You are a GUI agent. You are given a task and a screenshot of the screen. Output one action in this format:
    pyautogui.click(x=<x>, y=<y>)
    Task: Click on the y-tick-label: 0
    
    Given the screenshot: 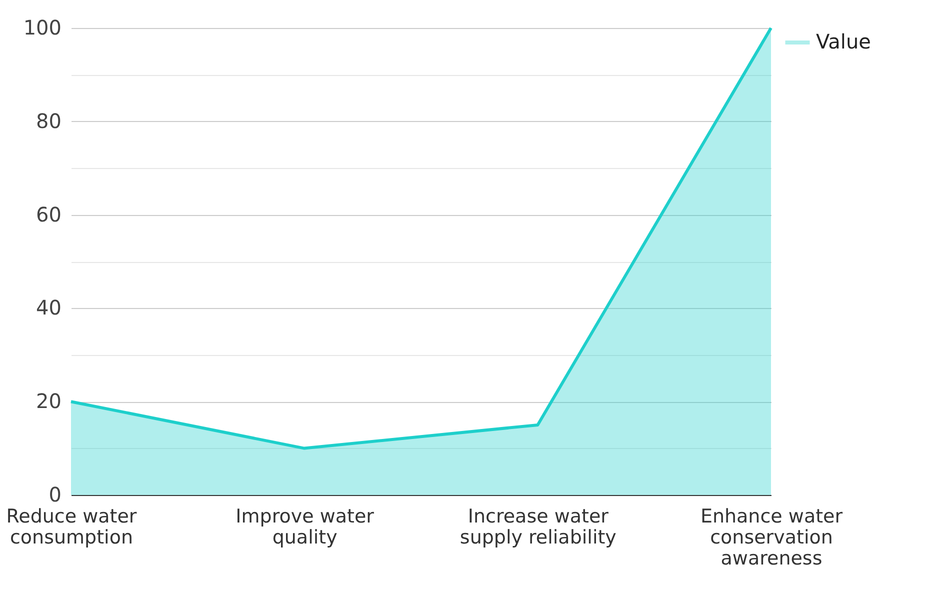 What is the action you would take?
    pyautogui.click(x=55, y=494)
    